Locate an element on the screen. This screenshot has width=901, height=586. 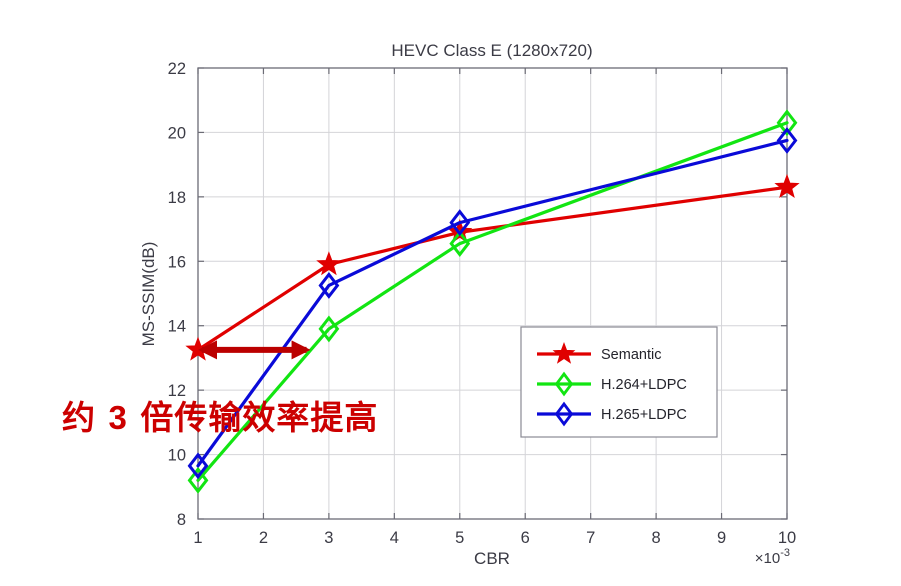
annotation-prefix: 约 is located at coordinates (85, 417).